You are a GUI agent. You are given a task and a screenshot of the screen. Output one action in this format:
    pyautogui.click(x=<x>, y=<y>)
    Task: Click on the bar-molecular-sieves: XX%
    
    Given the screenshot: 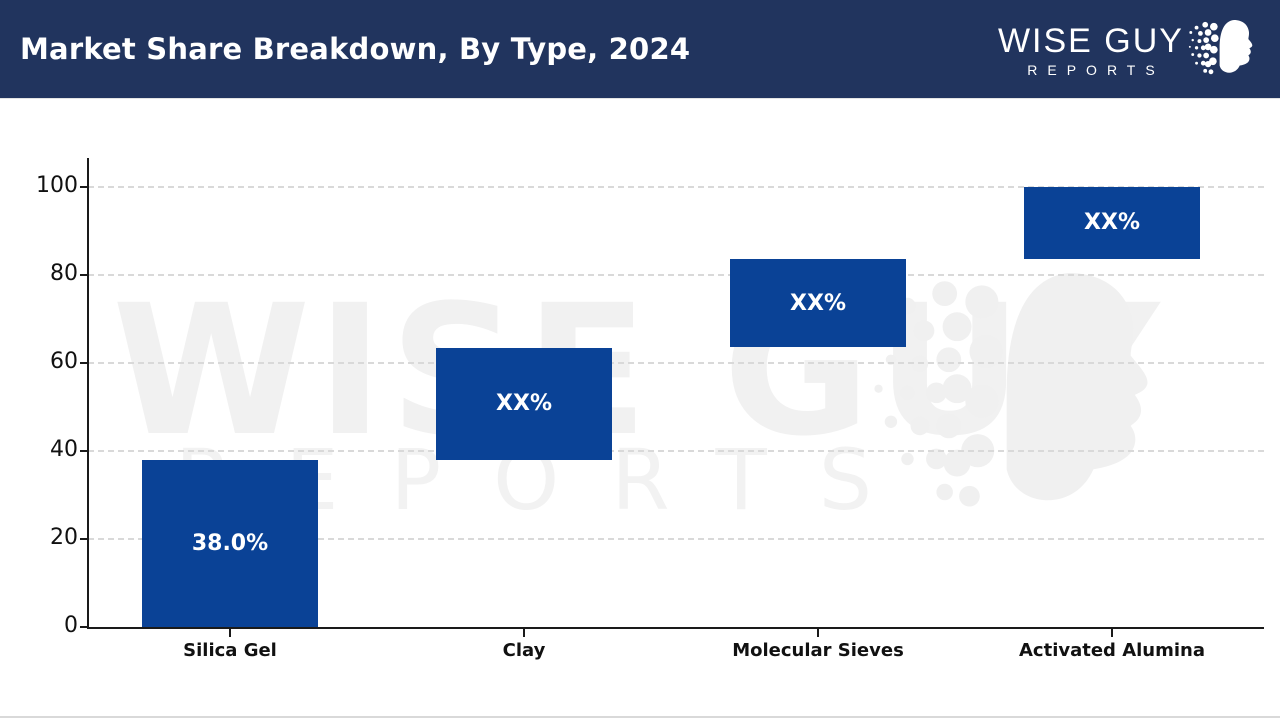 What is the action you would take?
    pyautogui.click(x=818, y=303)
    